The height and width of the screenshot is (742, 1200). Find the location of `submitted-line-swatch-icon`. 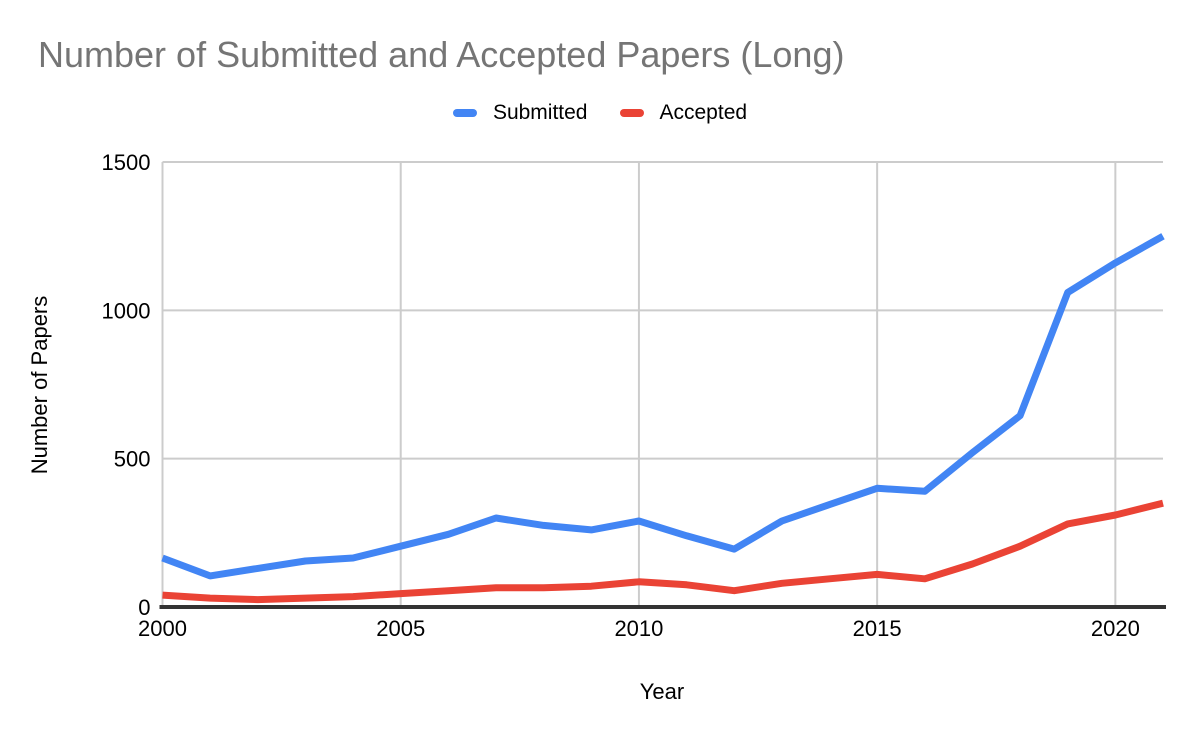

submitted-line-swatch-icon is located at coordinates (464, 113).